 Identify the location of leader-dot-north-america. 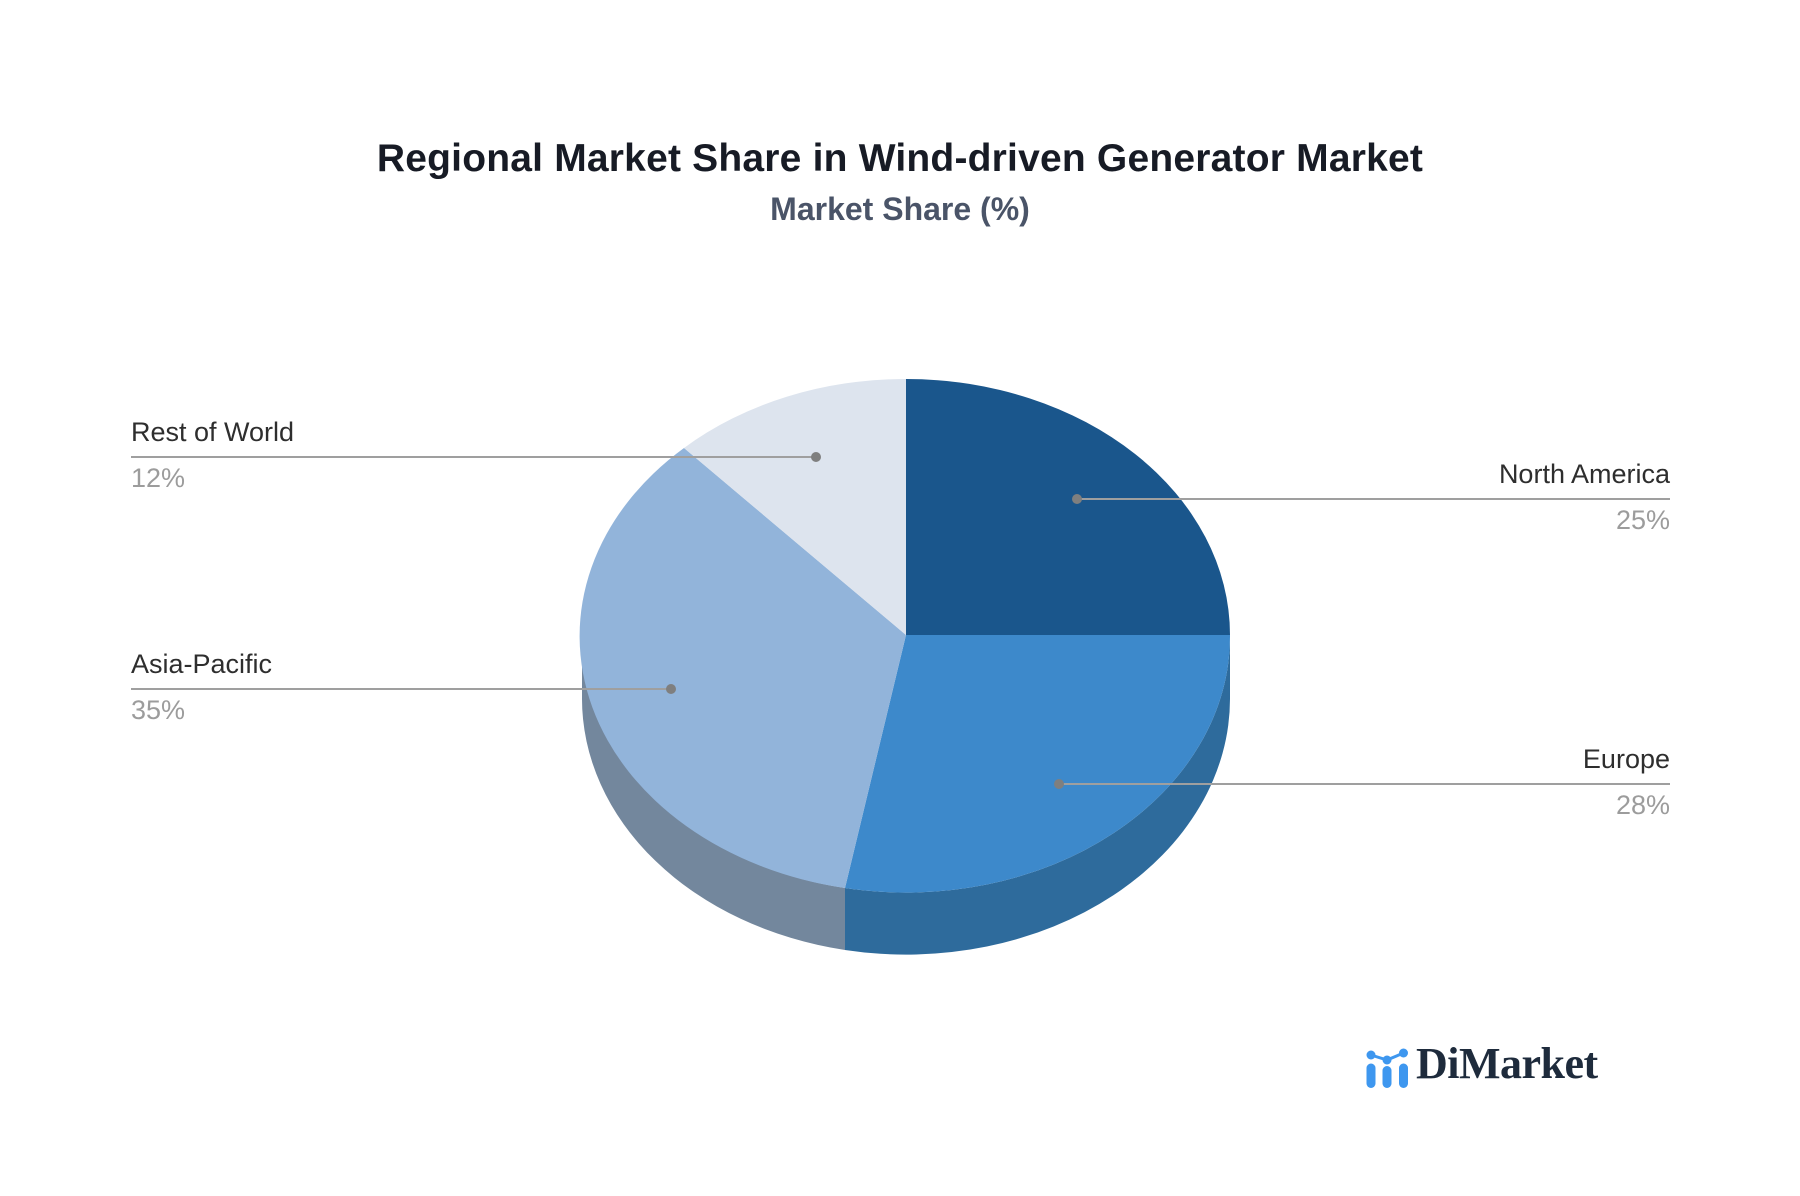
(1077, 499).